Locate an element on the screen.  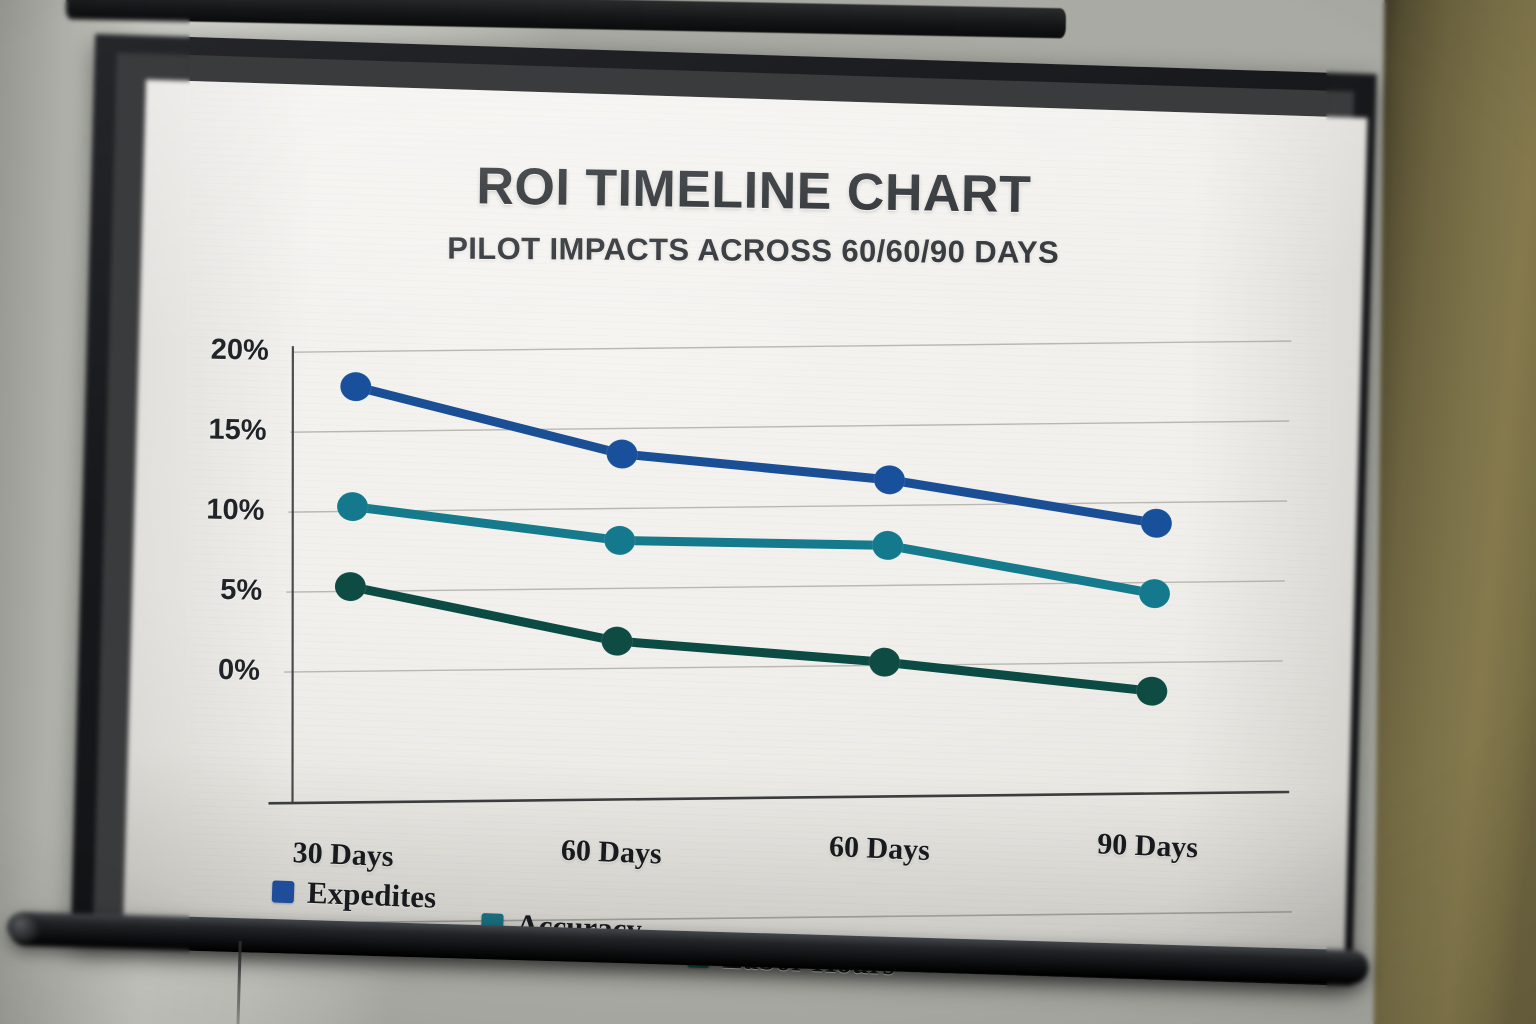
wall-right is located at coordinates (1454, 512).